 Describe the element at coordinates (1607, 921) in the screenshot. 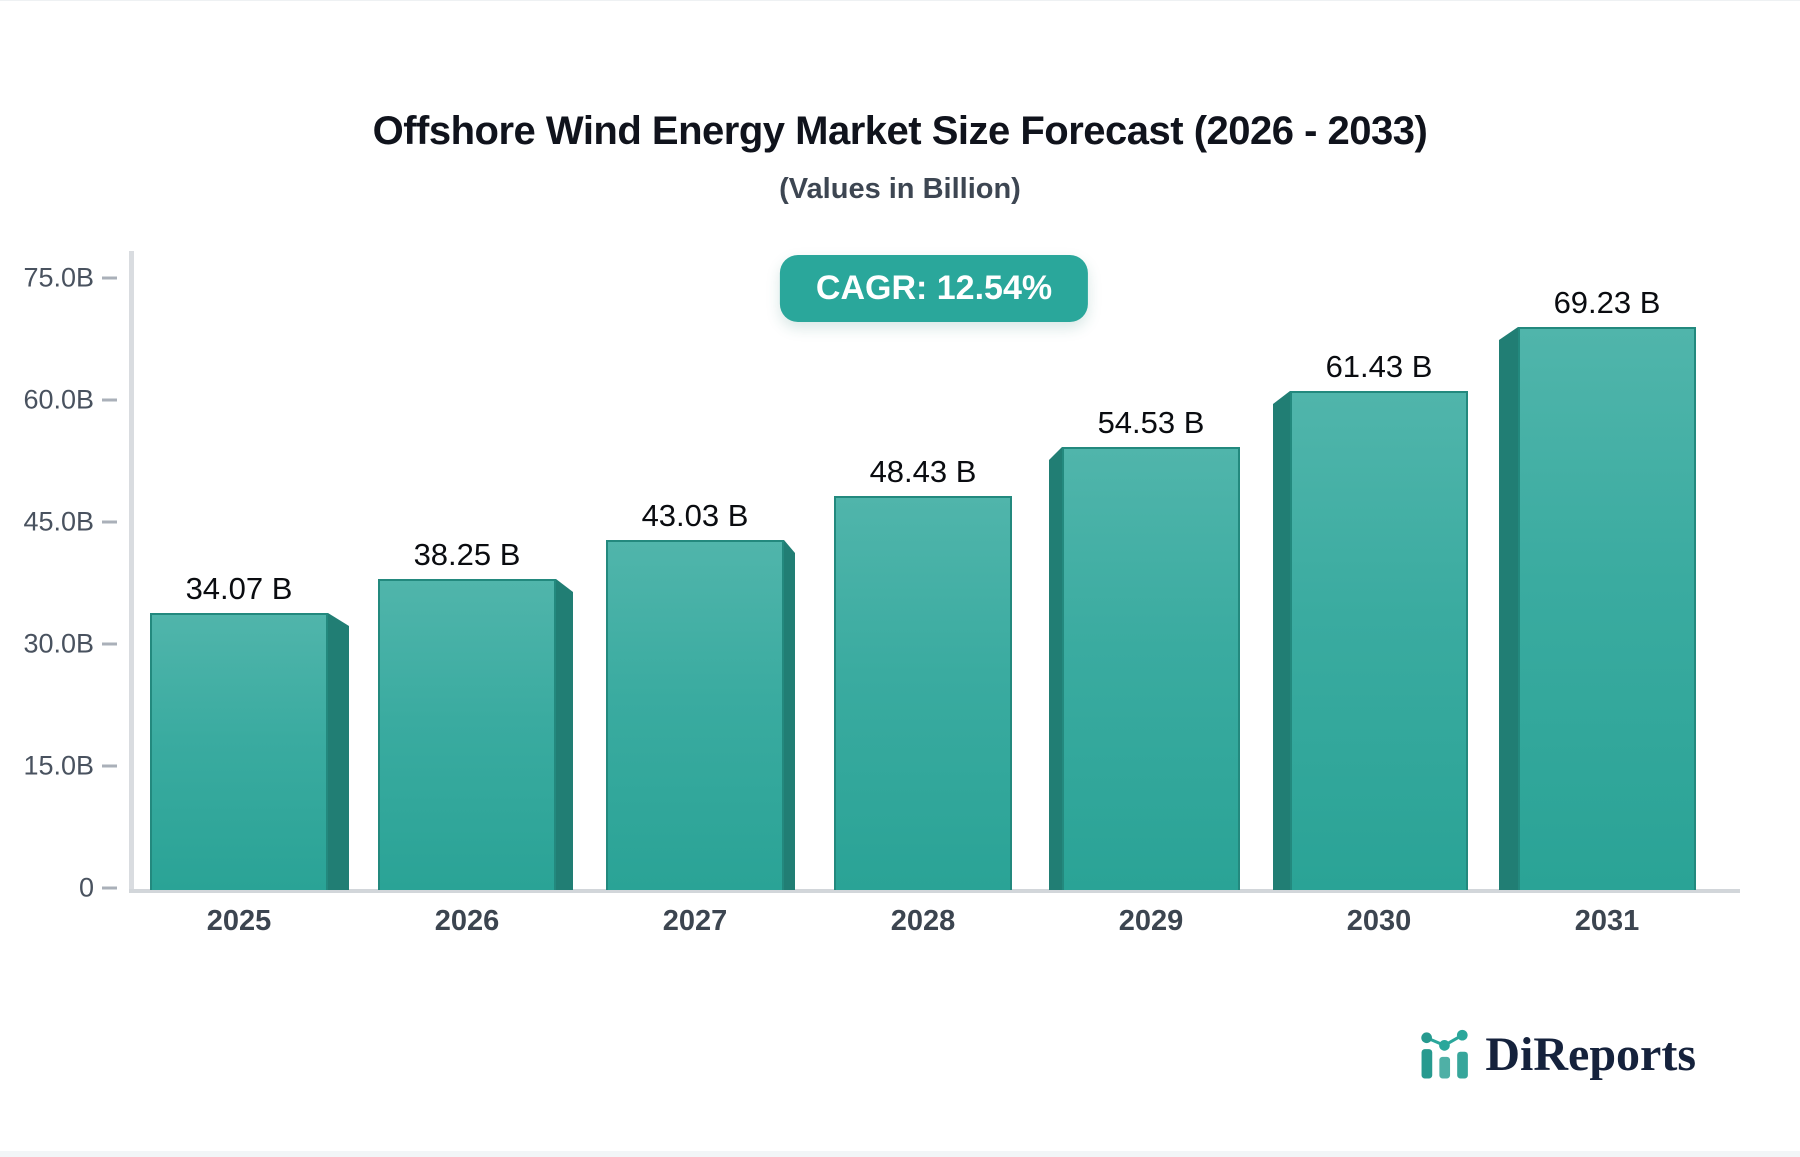

I see `x-axis-label: 2031` at that location.